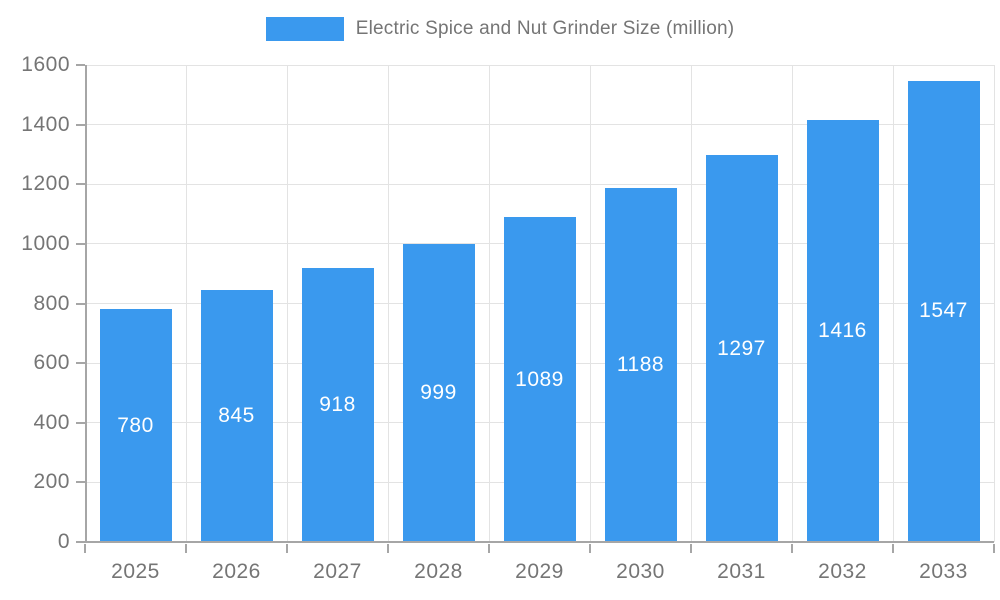 This screenshot has height=600, width=1000. Describe the element at coordinates (51, 303) in the screenshot. I see `y-tick-label: 800` at that location.